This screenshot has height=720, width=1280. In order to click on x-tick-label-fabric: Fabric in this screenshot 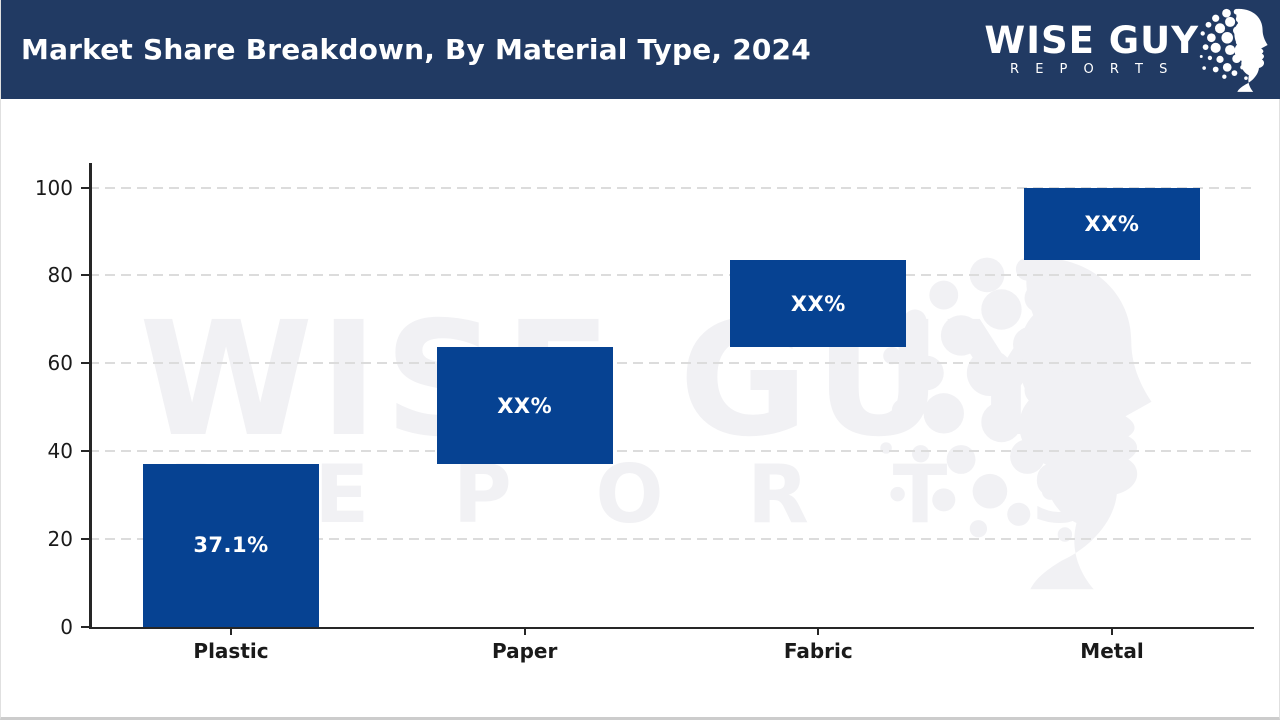, I will do `click(818, 651)`.